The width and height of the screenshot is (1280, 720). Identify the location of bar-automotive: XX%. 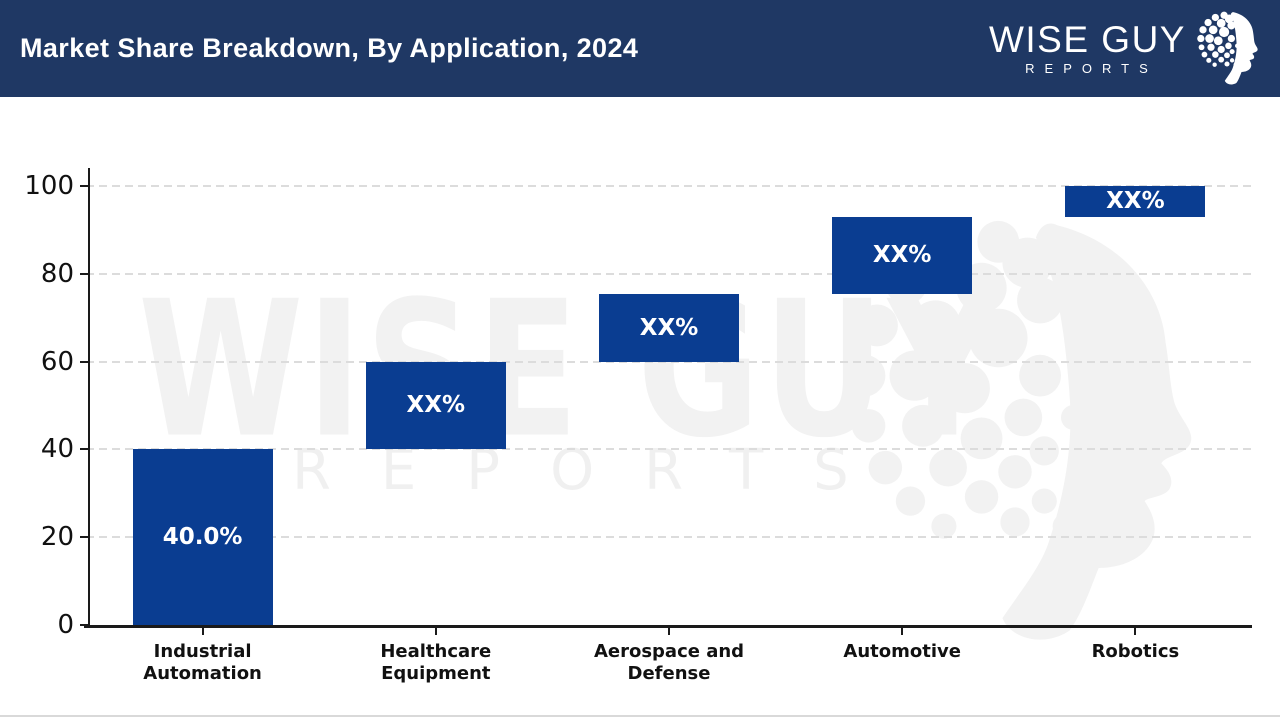
(902, 255).